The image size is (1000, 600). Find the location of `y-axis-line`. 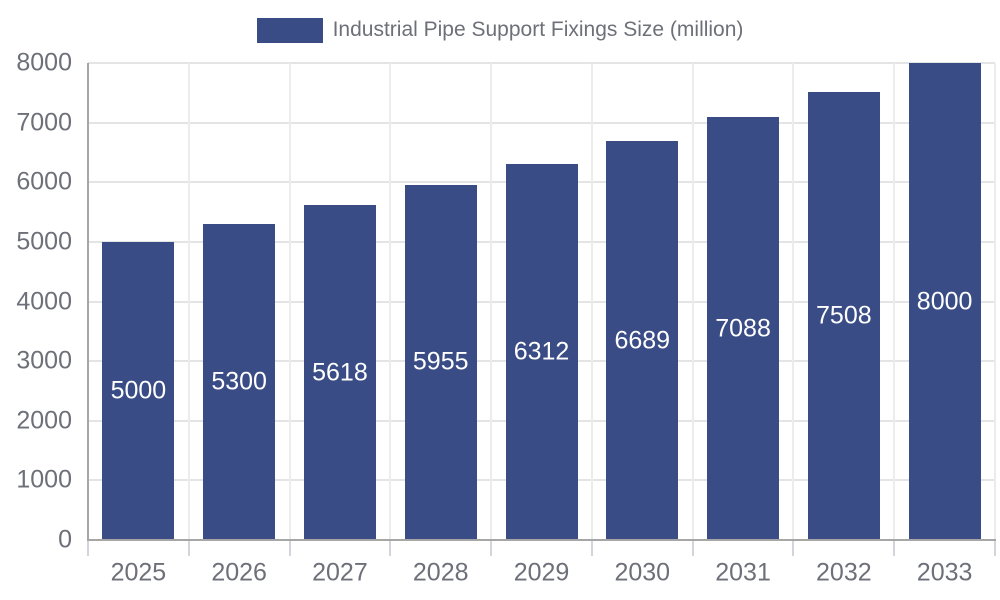

y-axis-line is located at coordinates (88, 301).